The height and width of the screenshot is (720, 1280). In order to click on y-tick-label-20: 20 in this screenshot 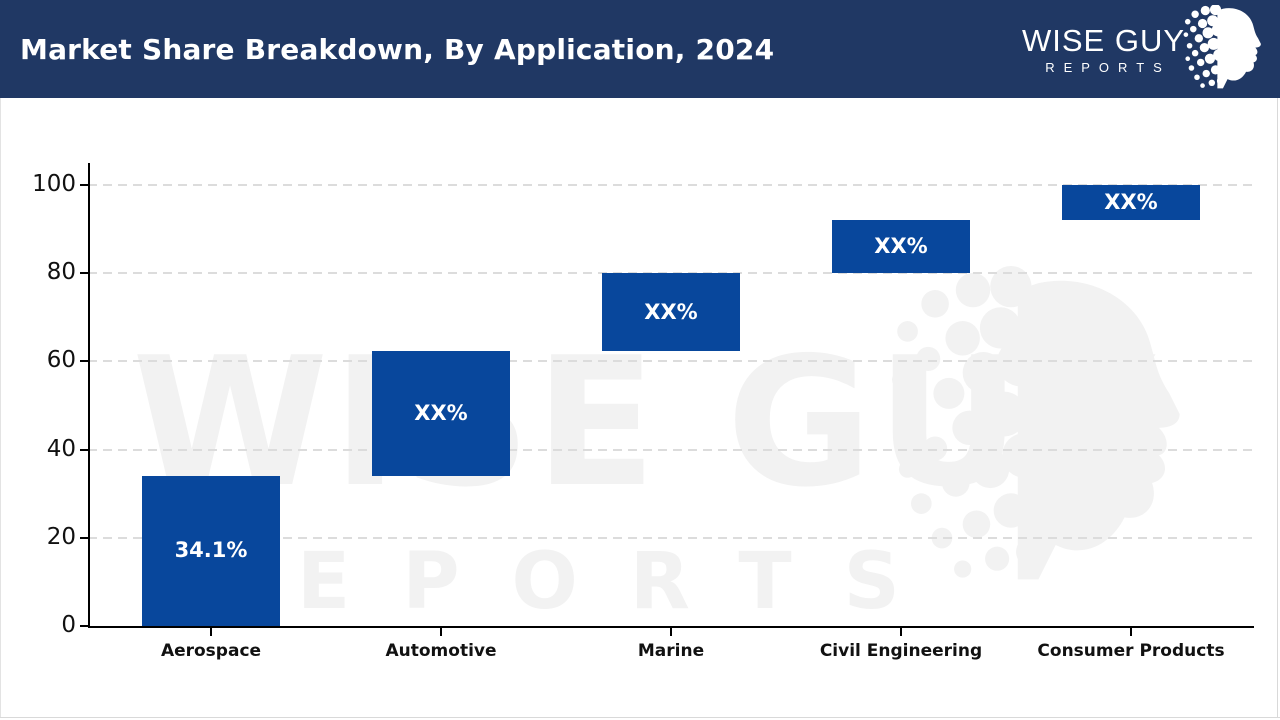, I will do `click(61, 536)`.